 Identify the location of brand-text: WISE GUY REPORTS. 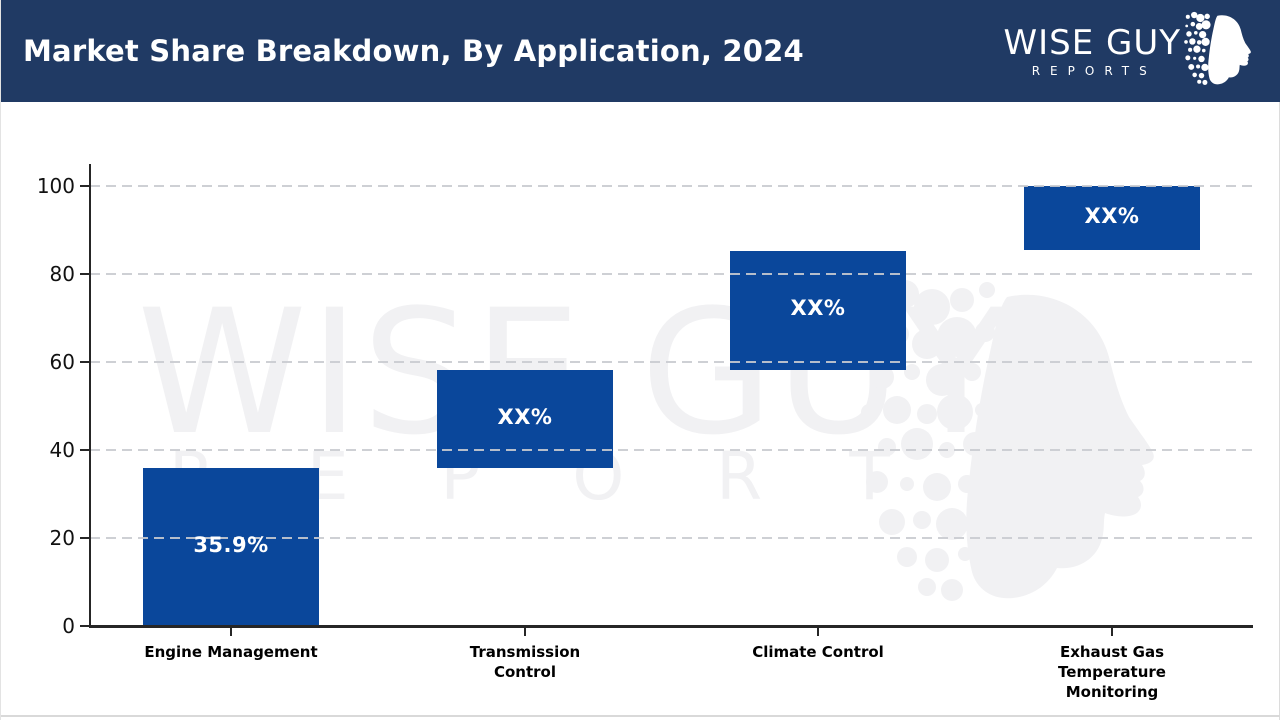
(1092, 51).